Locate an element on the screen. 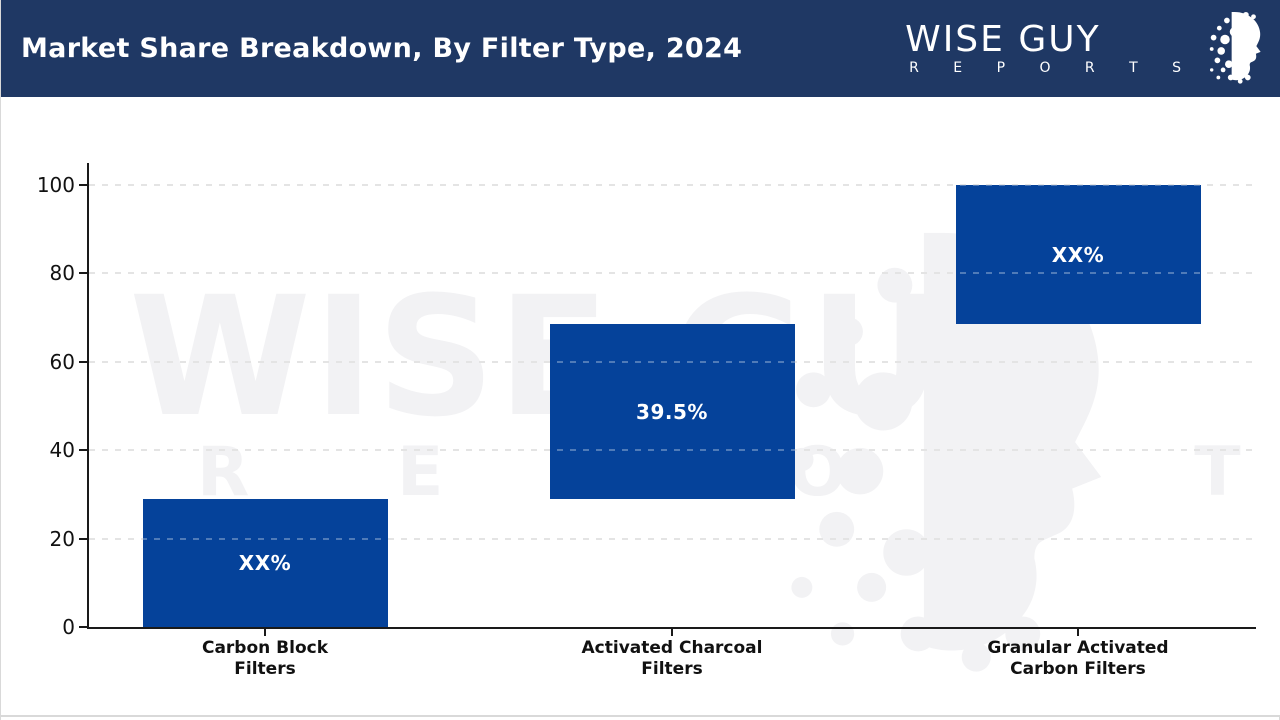  bar-value-label: 39.5% is located at coordinates (672, 411).